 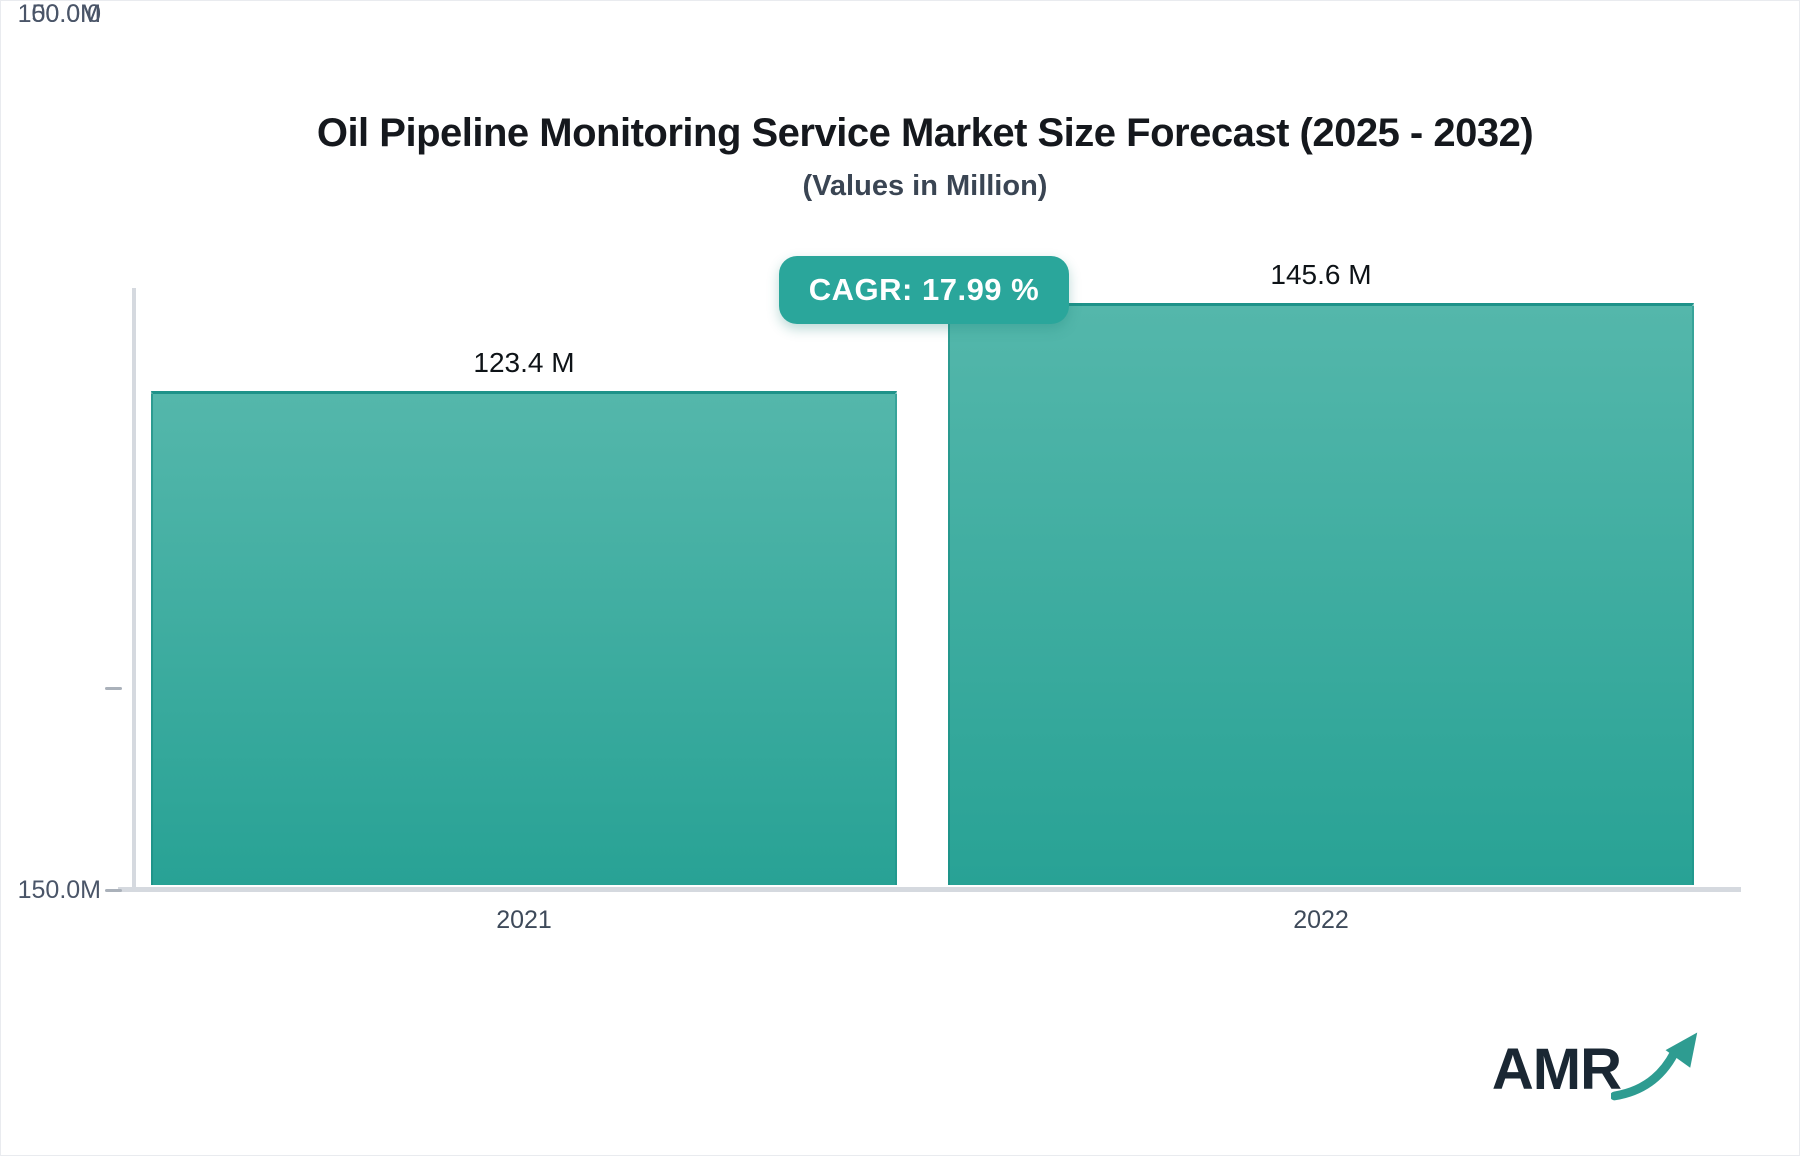 I want to click on bar-value-label-2022: 145.6 M, so click(x=1321, y=274).